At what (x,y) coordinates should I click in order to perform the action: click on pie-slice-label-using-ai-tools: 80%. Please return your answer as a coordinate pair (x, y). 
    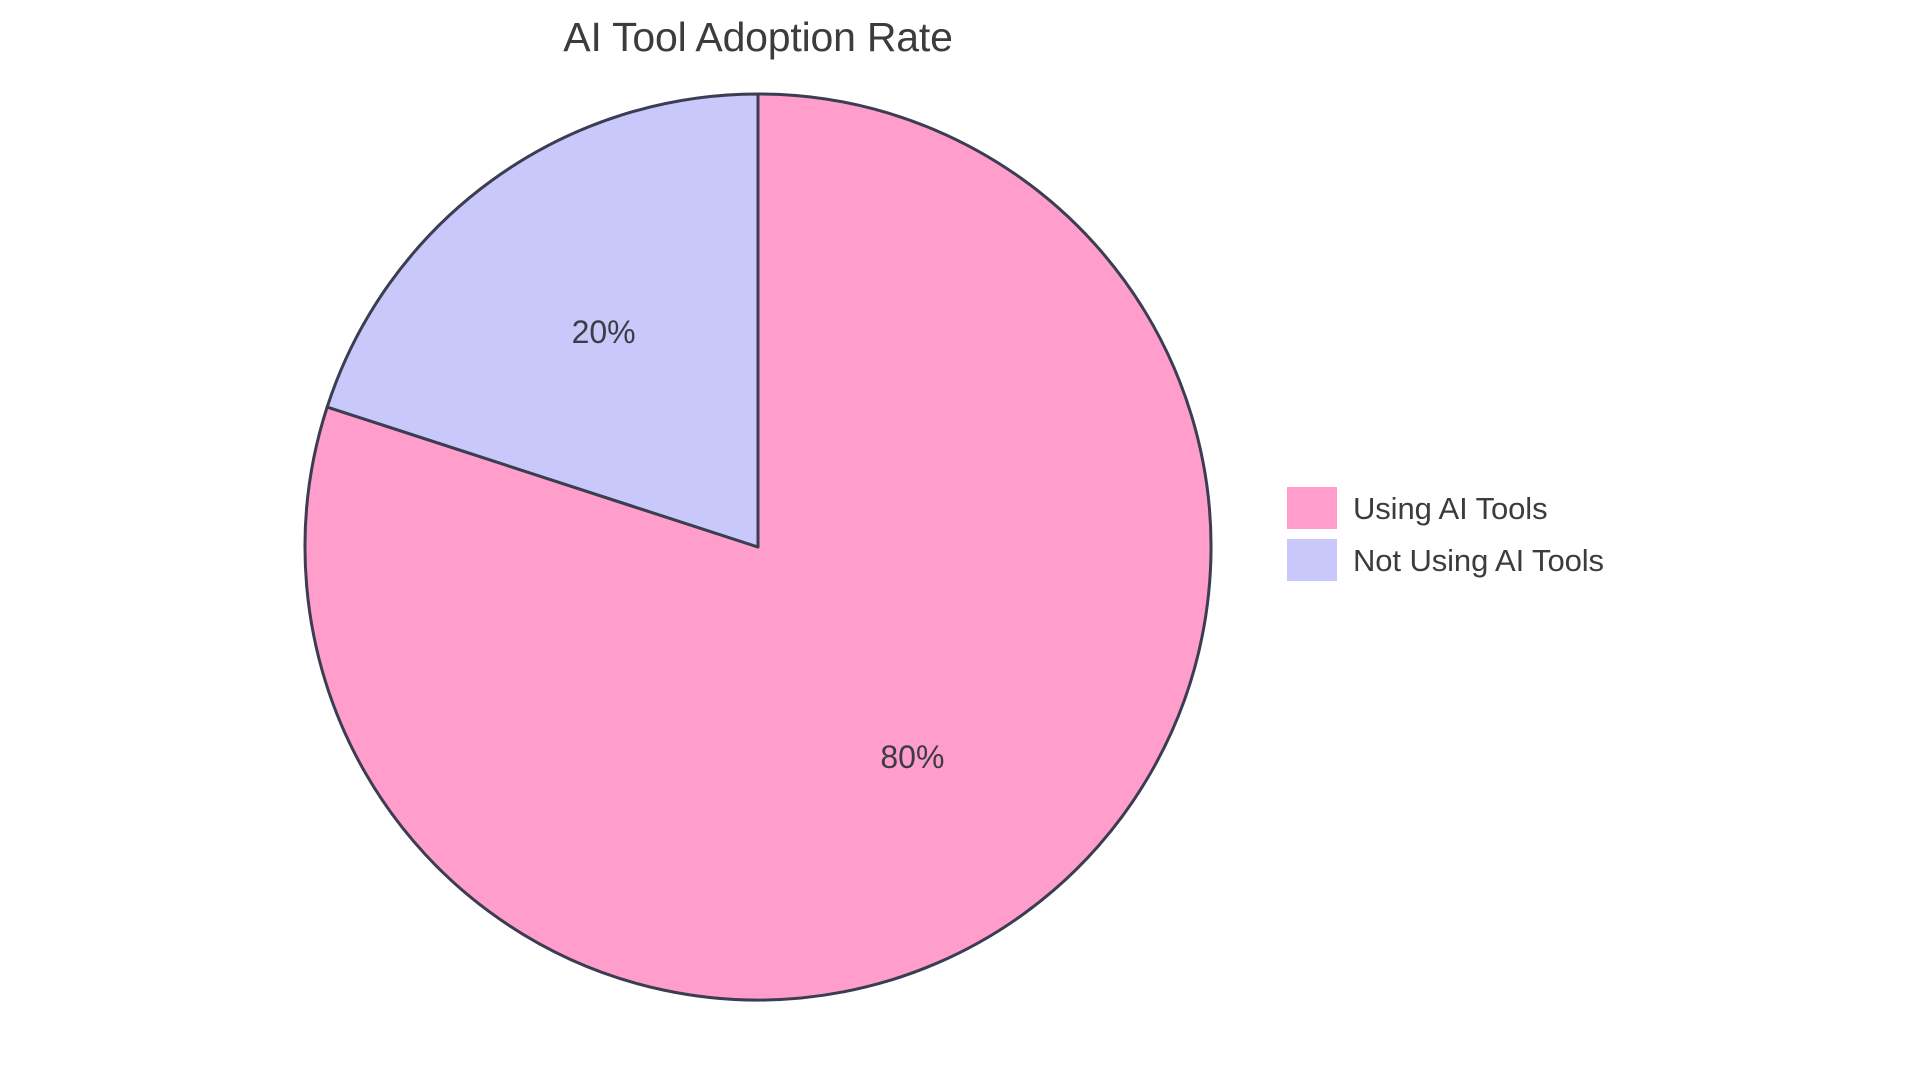
    Looking at the image, I should click on (912, 757).